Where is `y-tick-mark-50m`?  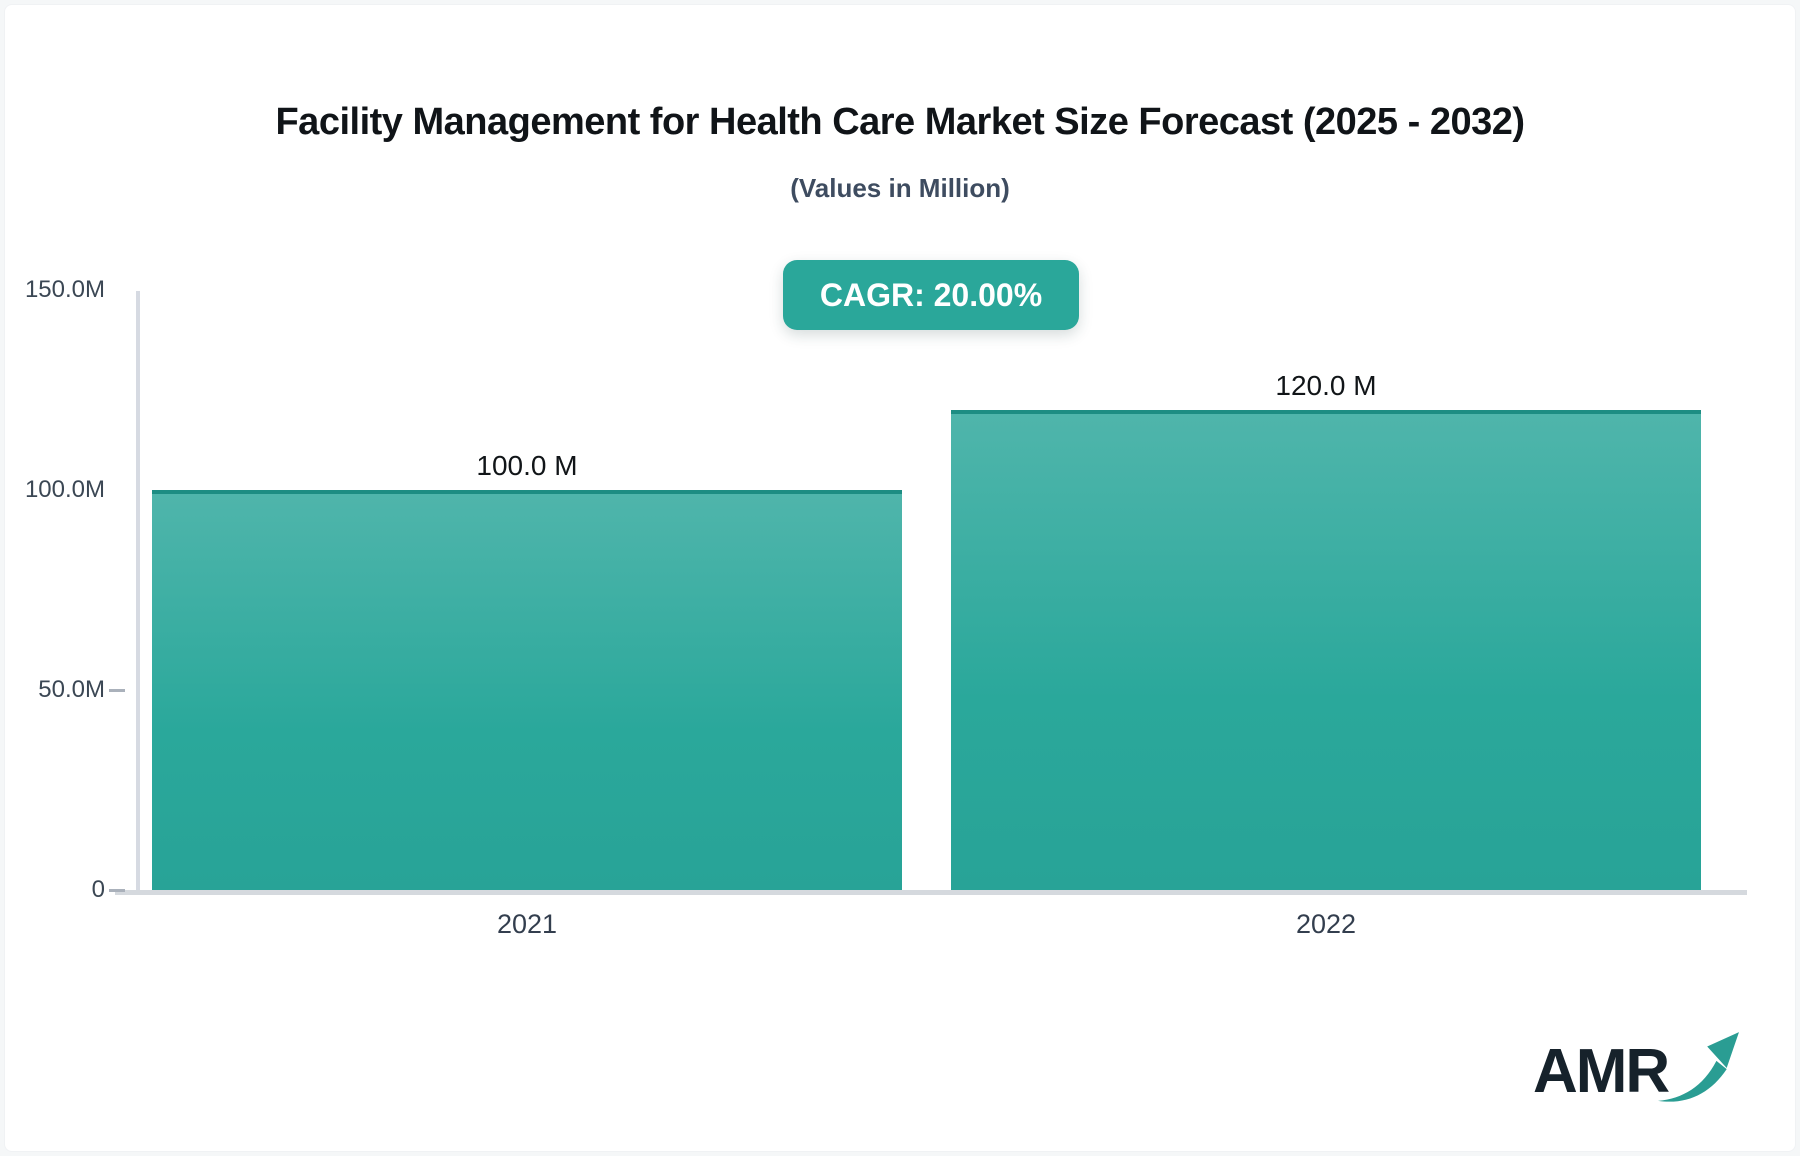 y-tick-mark-50m is located at coordinates (117, 690).